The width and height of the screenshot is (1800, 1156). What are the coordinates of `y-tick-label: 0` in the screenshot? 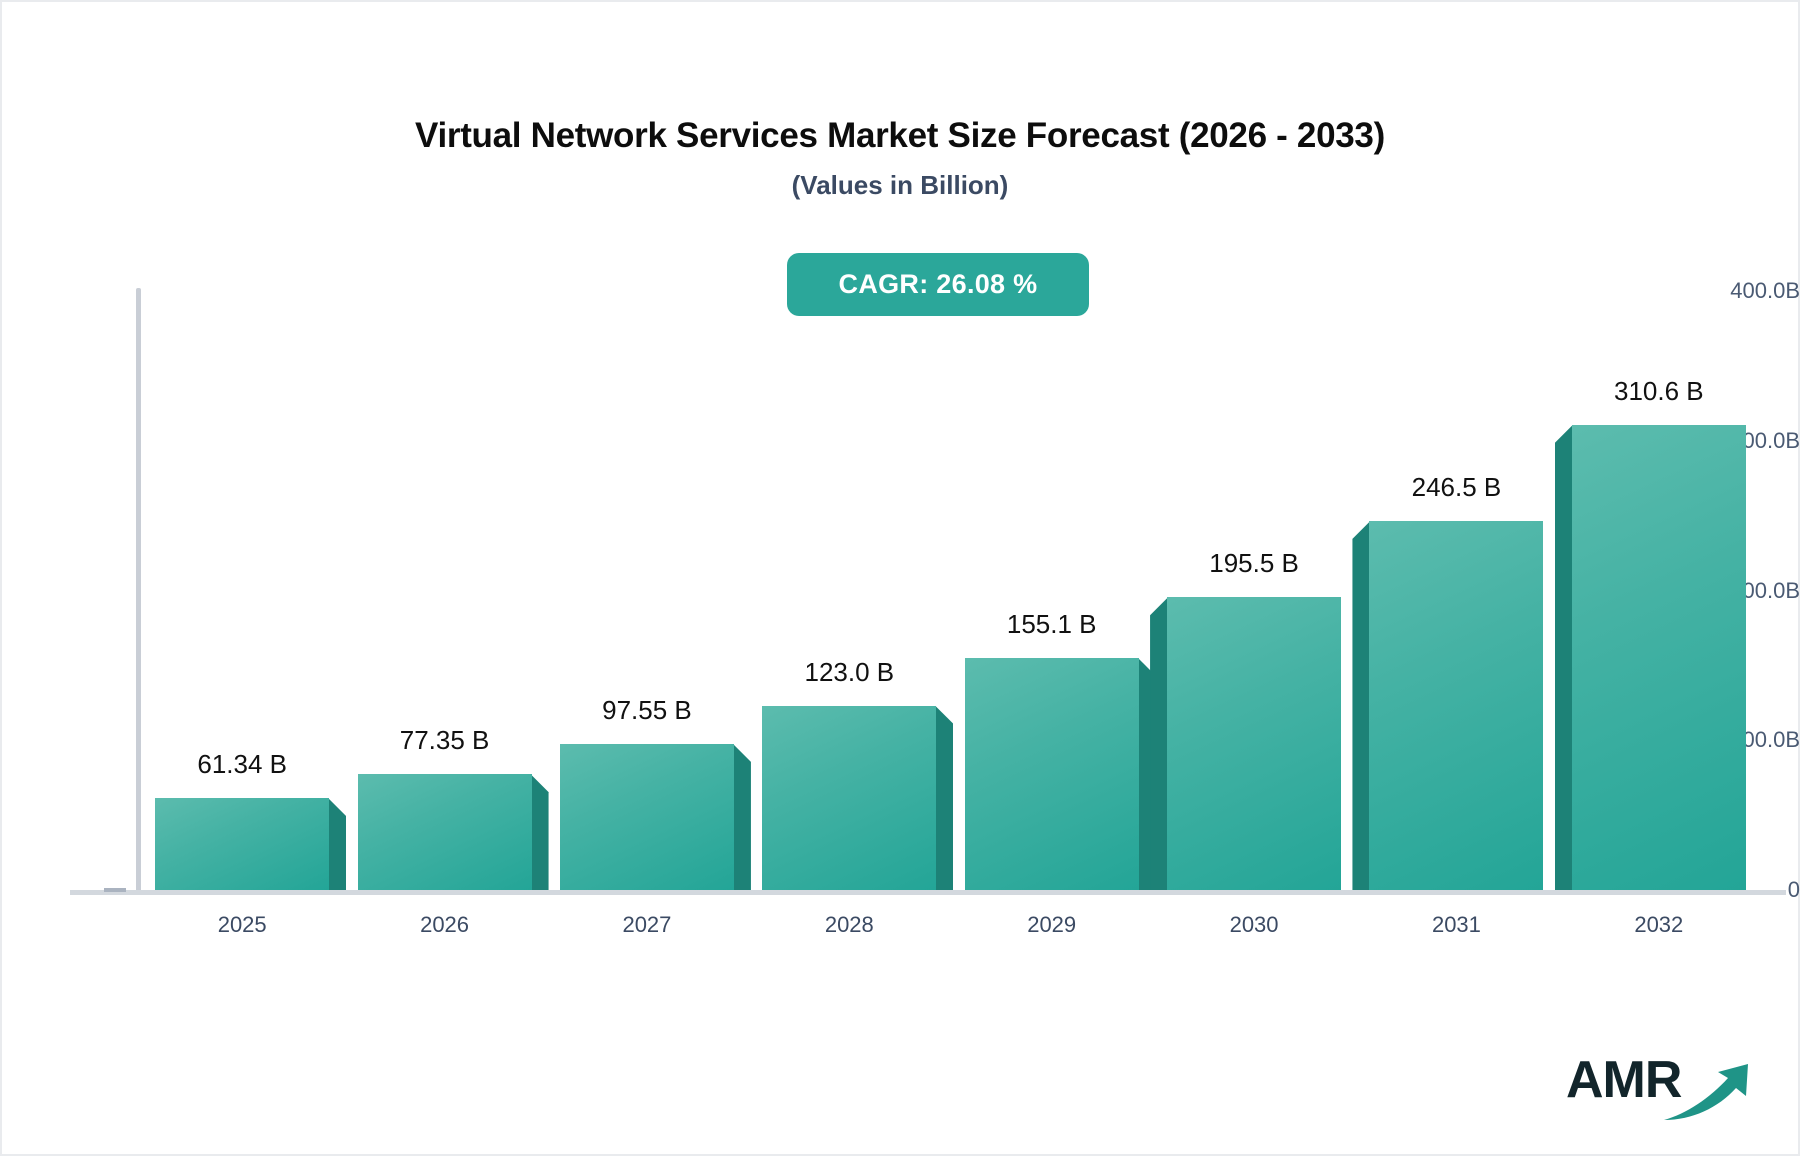 It's located at (1793, 889).